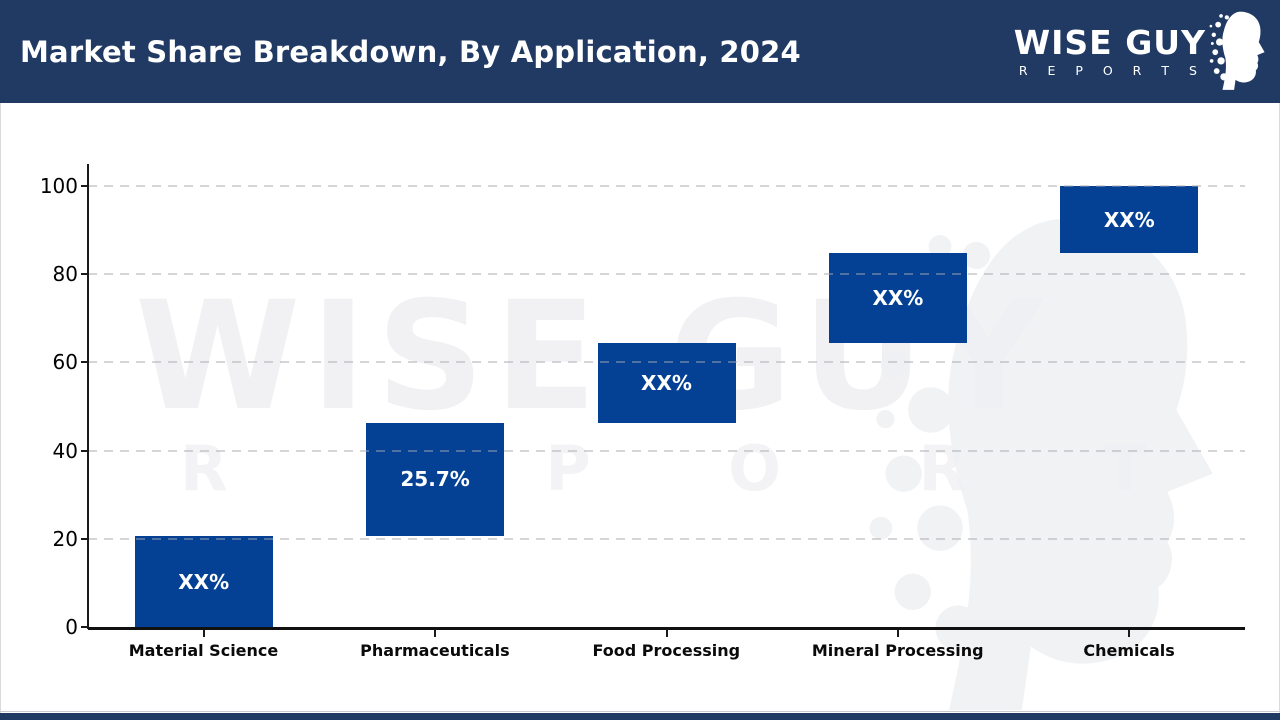 The width and height of the screenshot is (1280, 720). I want to click on x-category-label: Pharmaceuticals, so click(435, 650).